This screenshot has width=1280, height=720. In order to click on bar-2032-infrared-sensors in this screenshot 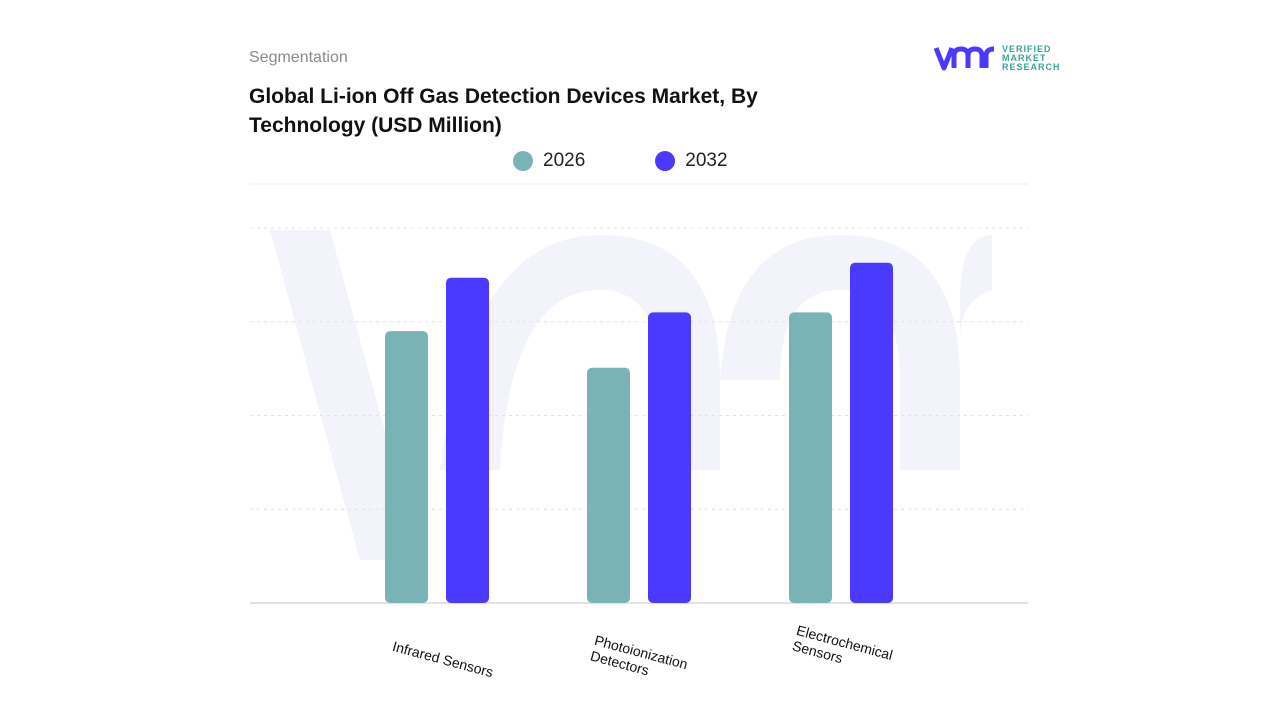, I will do `click(467, 440)`.